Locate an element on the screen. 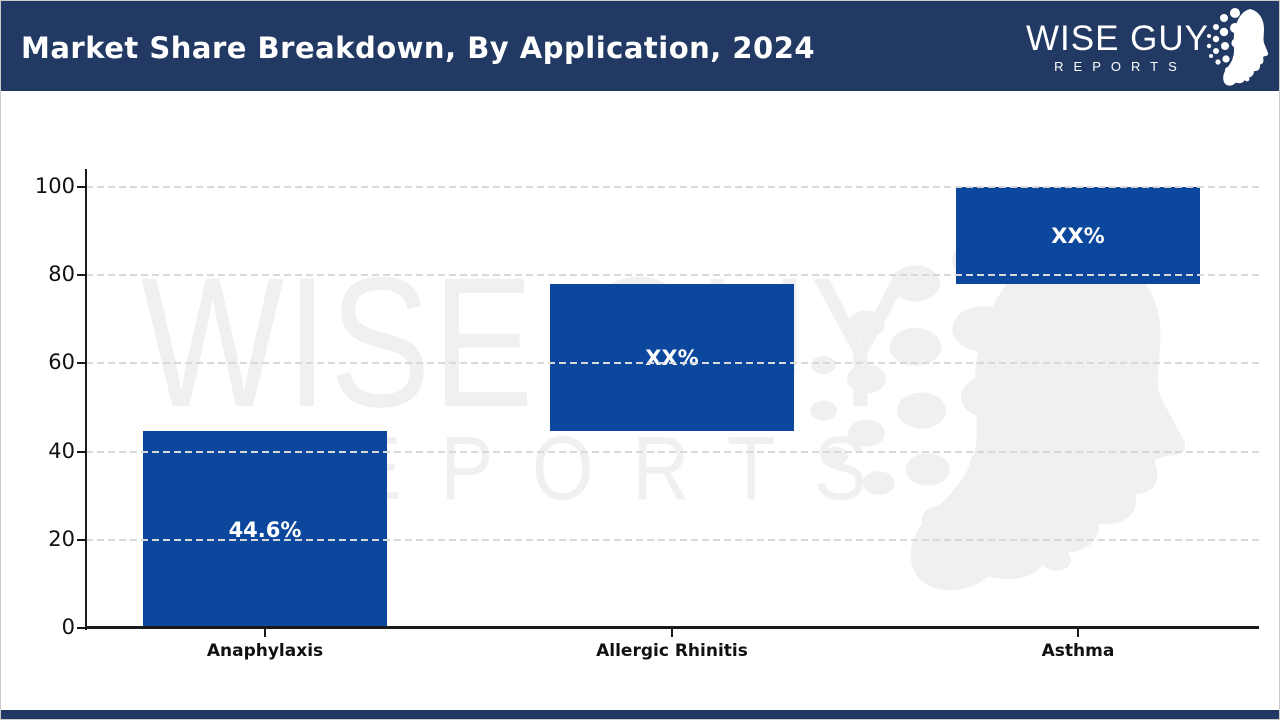 This screenshot has width=1280, height=720. y-tick-label-100: 100 is located at coordinates (54, 186).